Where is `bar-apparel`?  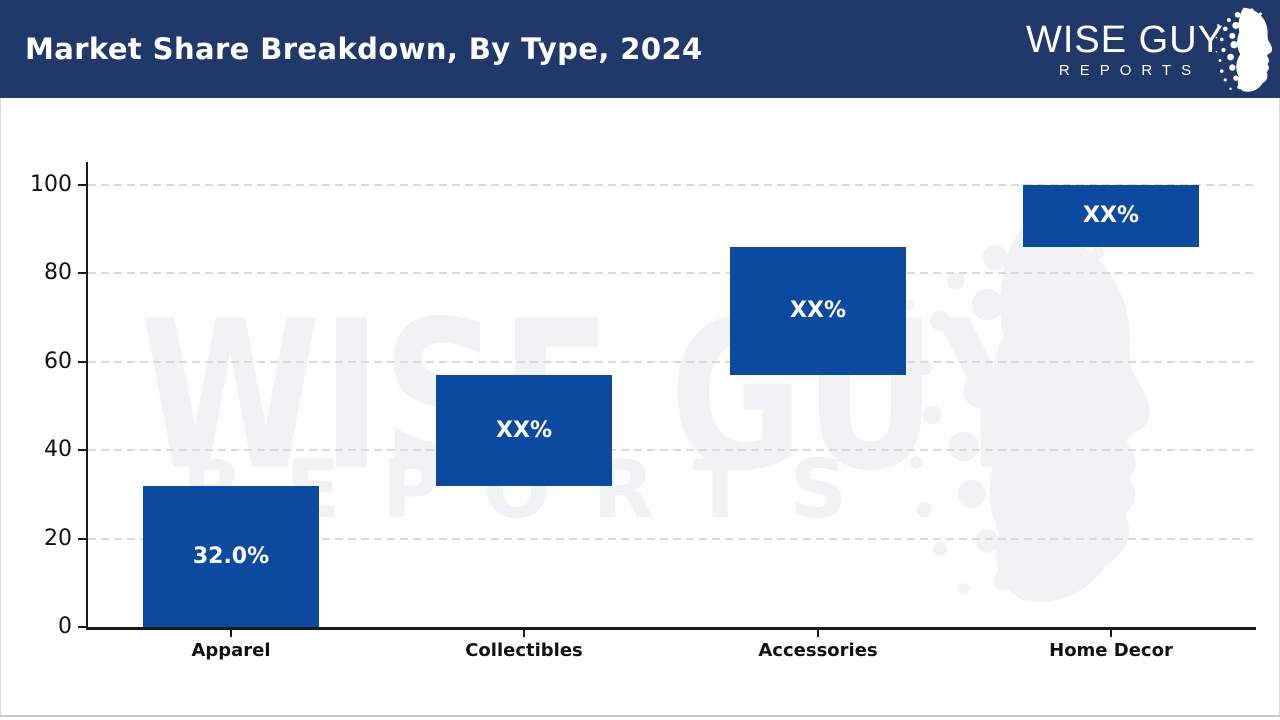 bar-apparel is located at coordinates (231, 556).